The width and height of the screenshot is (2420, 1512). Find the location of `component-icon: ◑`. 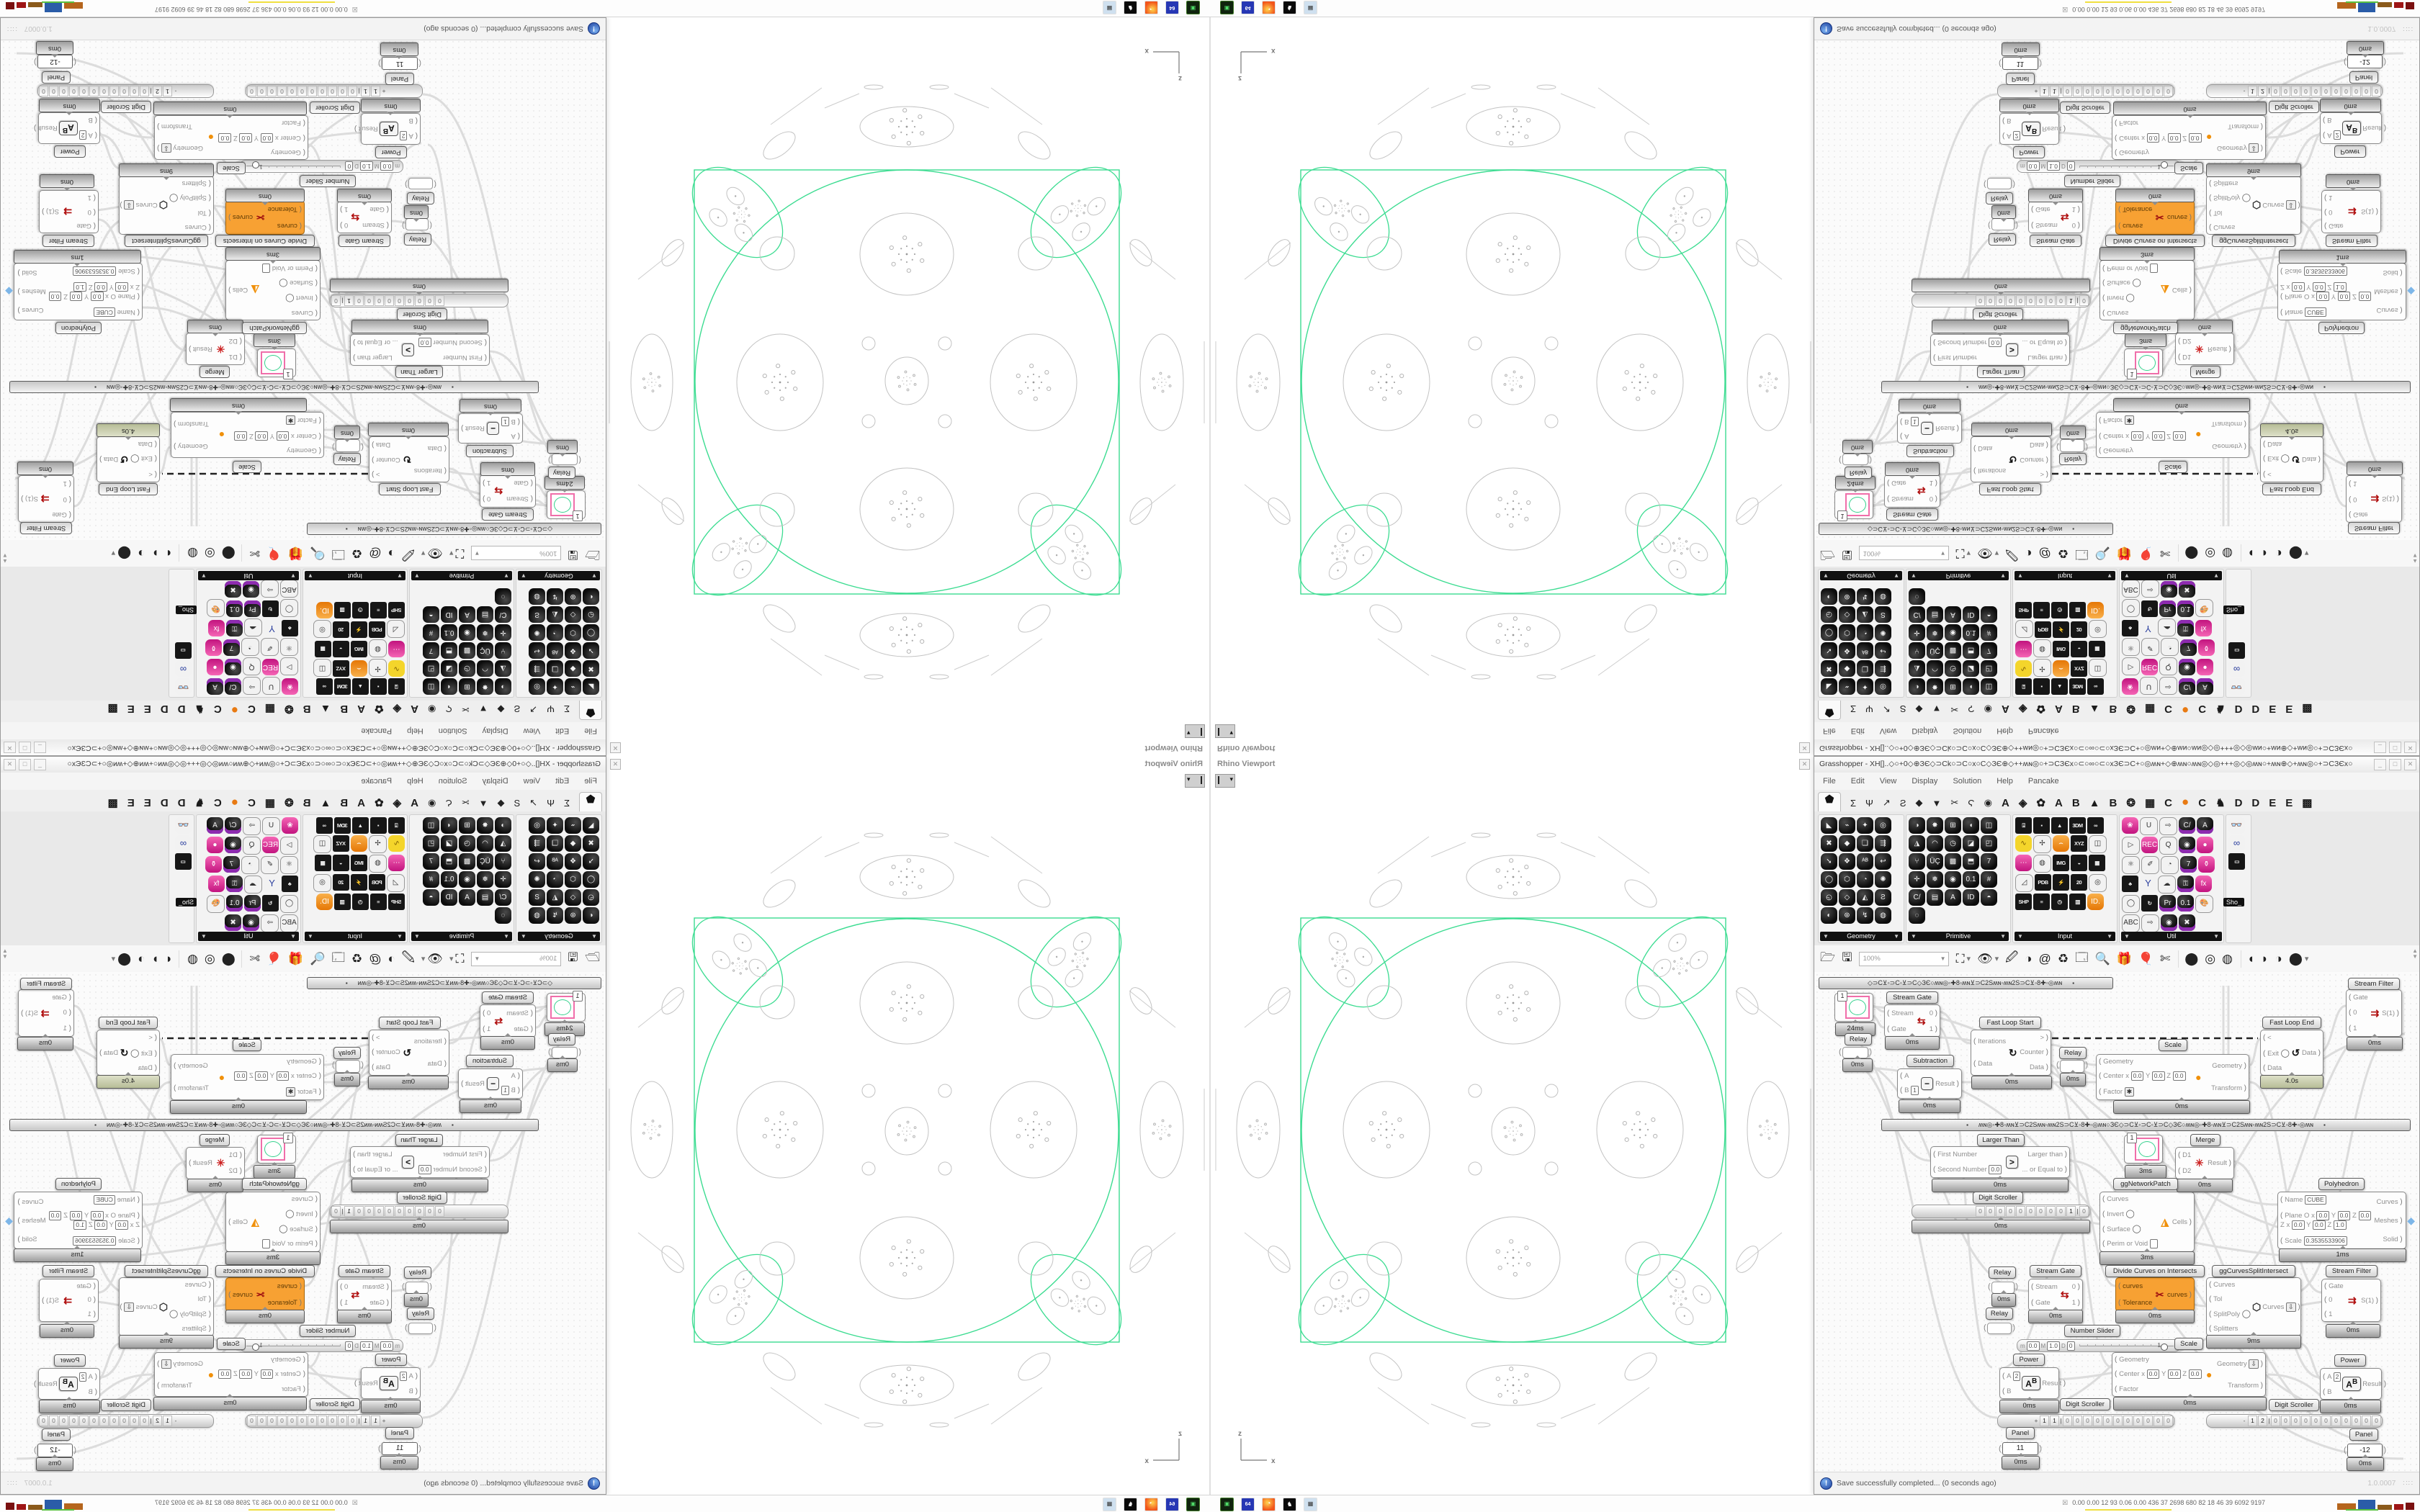

component-icon: ◑ is located at coordinates (1917, 686).